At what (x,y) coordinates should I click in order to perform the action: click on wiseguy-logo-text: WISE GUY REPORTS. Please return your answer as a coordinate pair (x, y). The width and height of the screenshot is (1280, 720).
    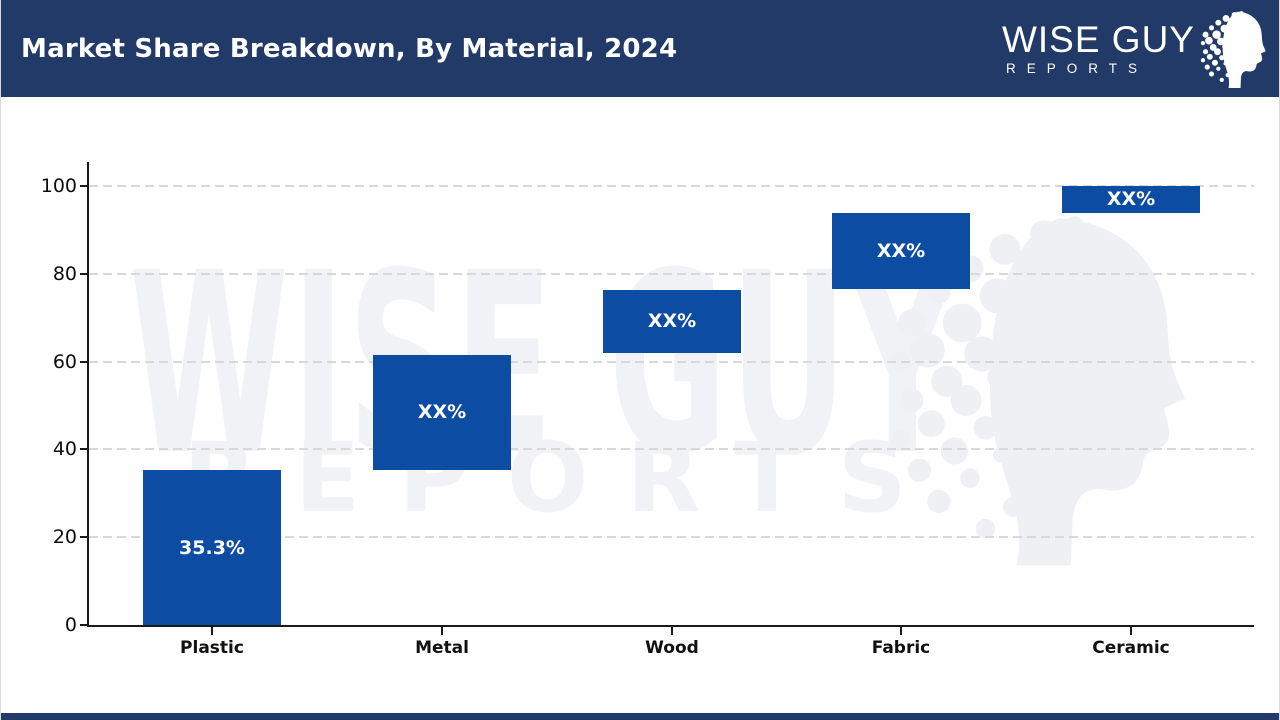
    Looking at the image, I should click on (1098, 48).